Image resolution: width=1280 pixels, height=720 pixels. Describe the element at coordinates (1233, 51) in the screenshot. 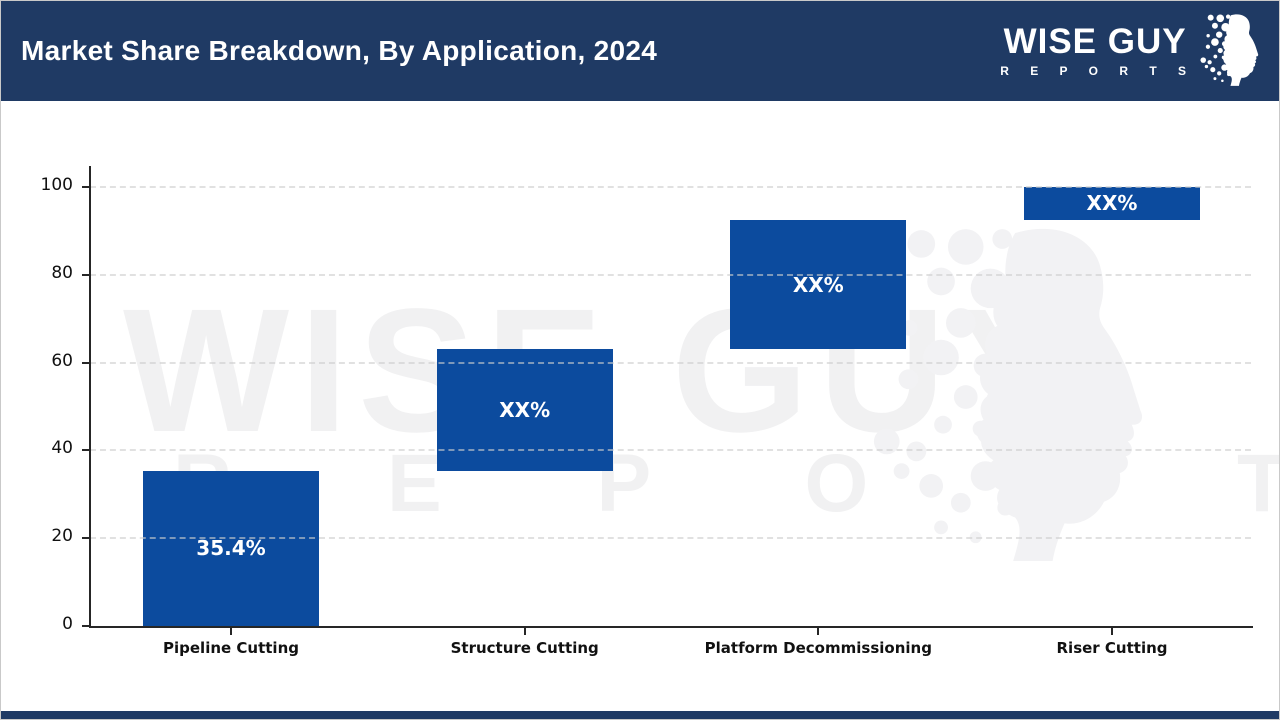

I see `dotted-head-logo-icon` at that location.